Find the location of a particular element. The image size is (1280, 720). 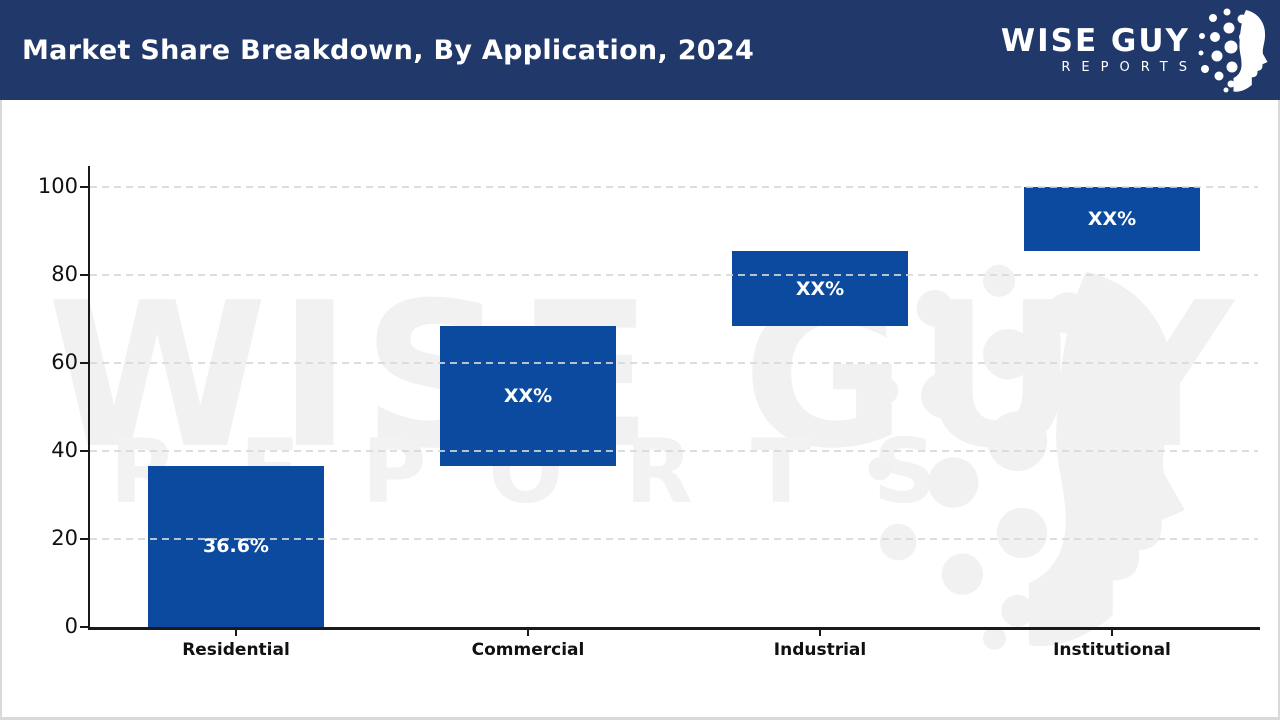

x-axis-line is located at coordinates (674, 628).